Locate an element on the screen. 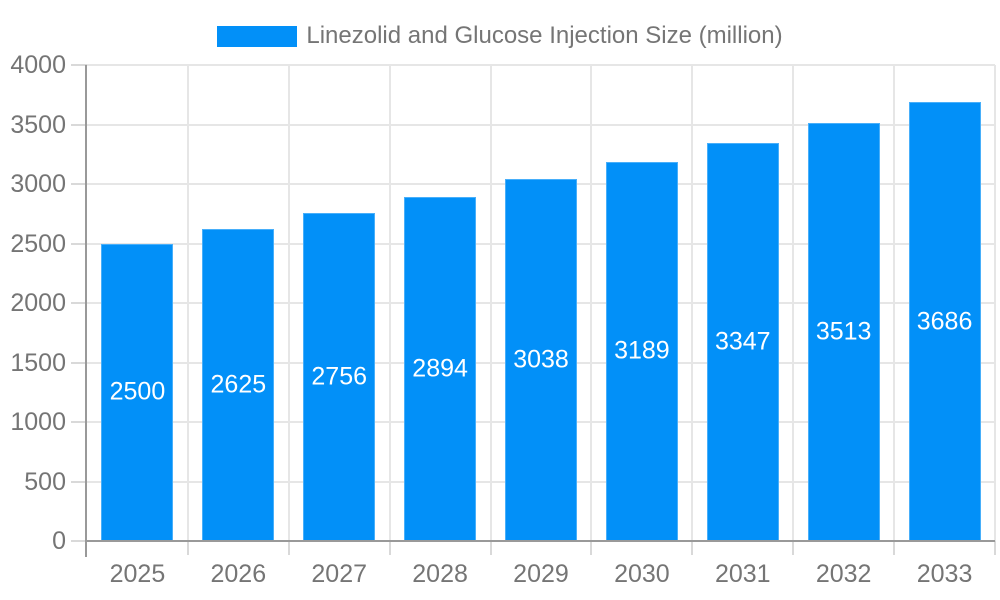  legend-swatch is located at coordinates (257, 36).